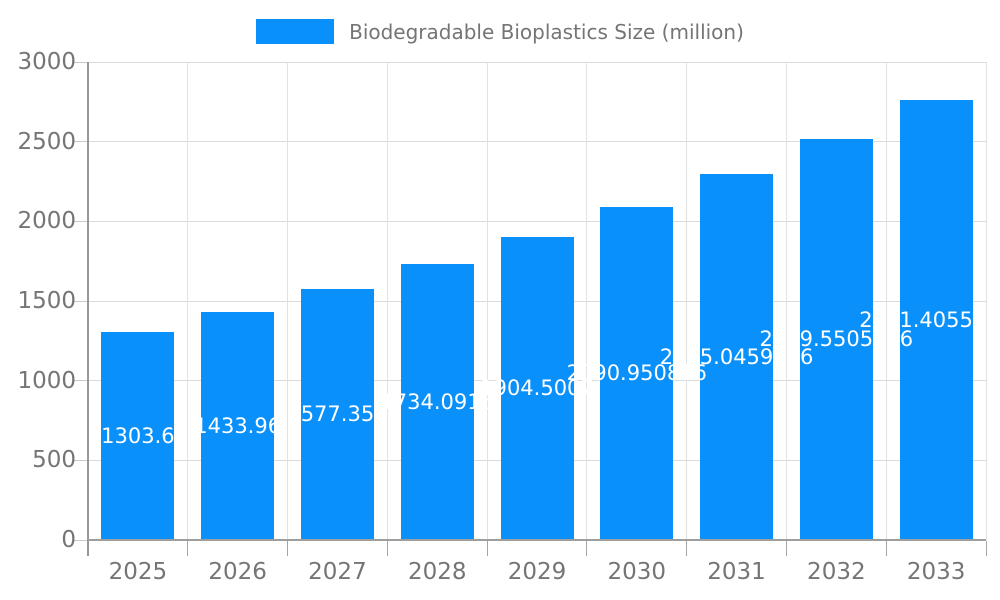 The height and width of the screenshot is (600, 1000). Describe the element at coordinates (46, 221) in the screenshot. I see `y-tick-label: 2000` at that location.